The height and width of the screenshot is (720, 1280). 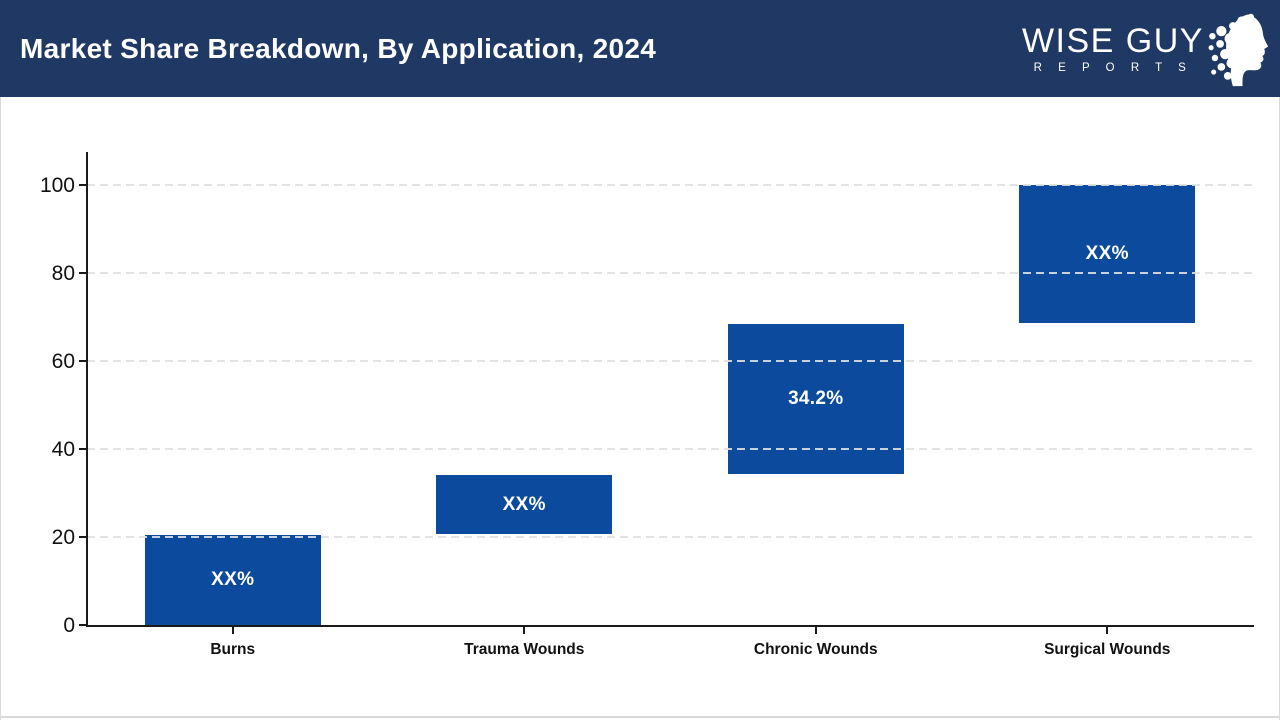 I want to click on y-tick-label: 0, so click(x=69, y=625).